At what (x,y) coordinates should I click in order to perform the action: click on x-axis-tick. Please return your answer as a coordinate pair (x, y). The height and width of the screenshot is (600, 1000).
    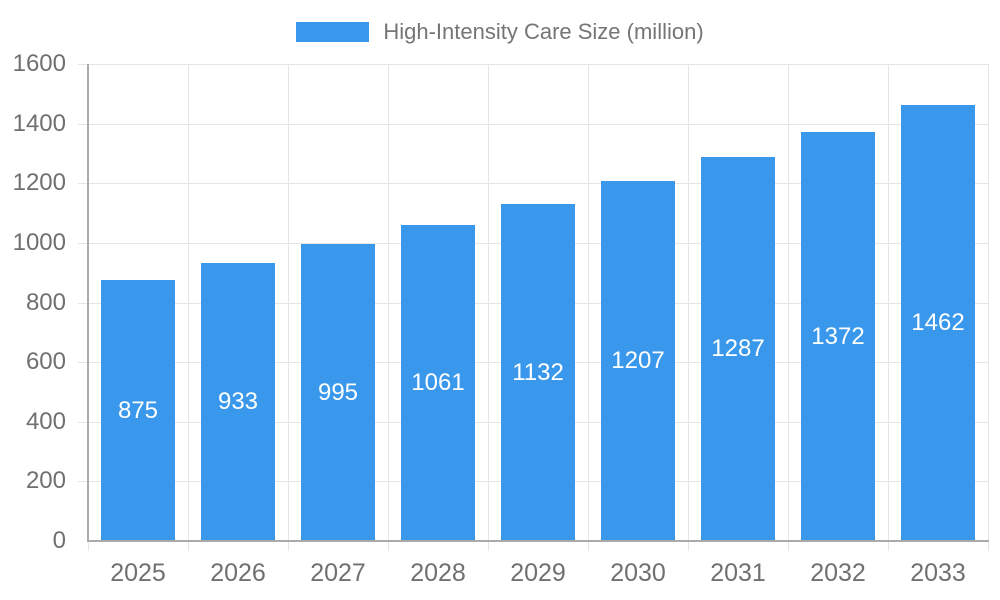
    Looking at the image, I should click on (88, 546).